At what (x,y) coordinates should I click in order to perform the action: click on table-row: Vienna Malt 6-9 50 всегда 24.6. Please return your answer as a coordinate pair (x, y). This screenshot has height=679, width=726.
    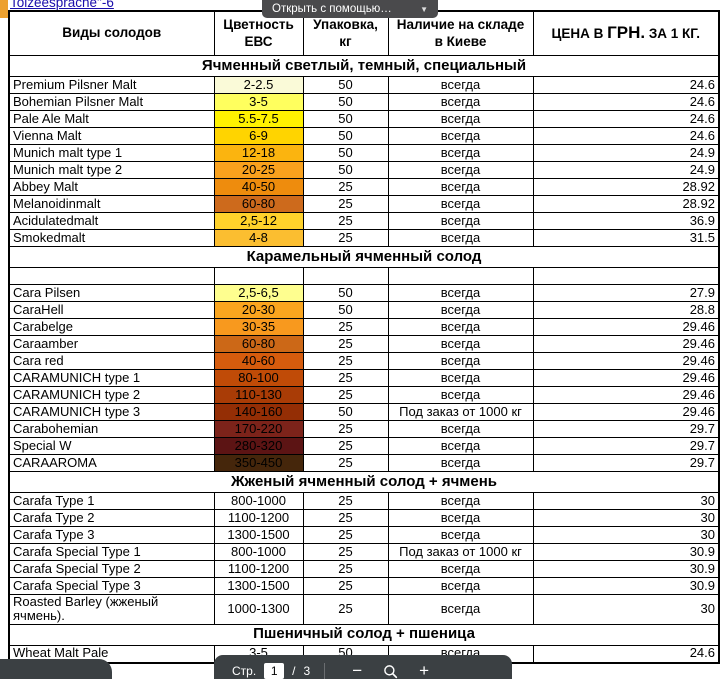
    Looking at the image, I should click on (364, 136).